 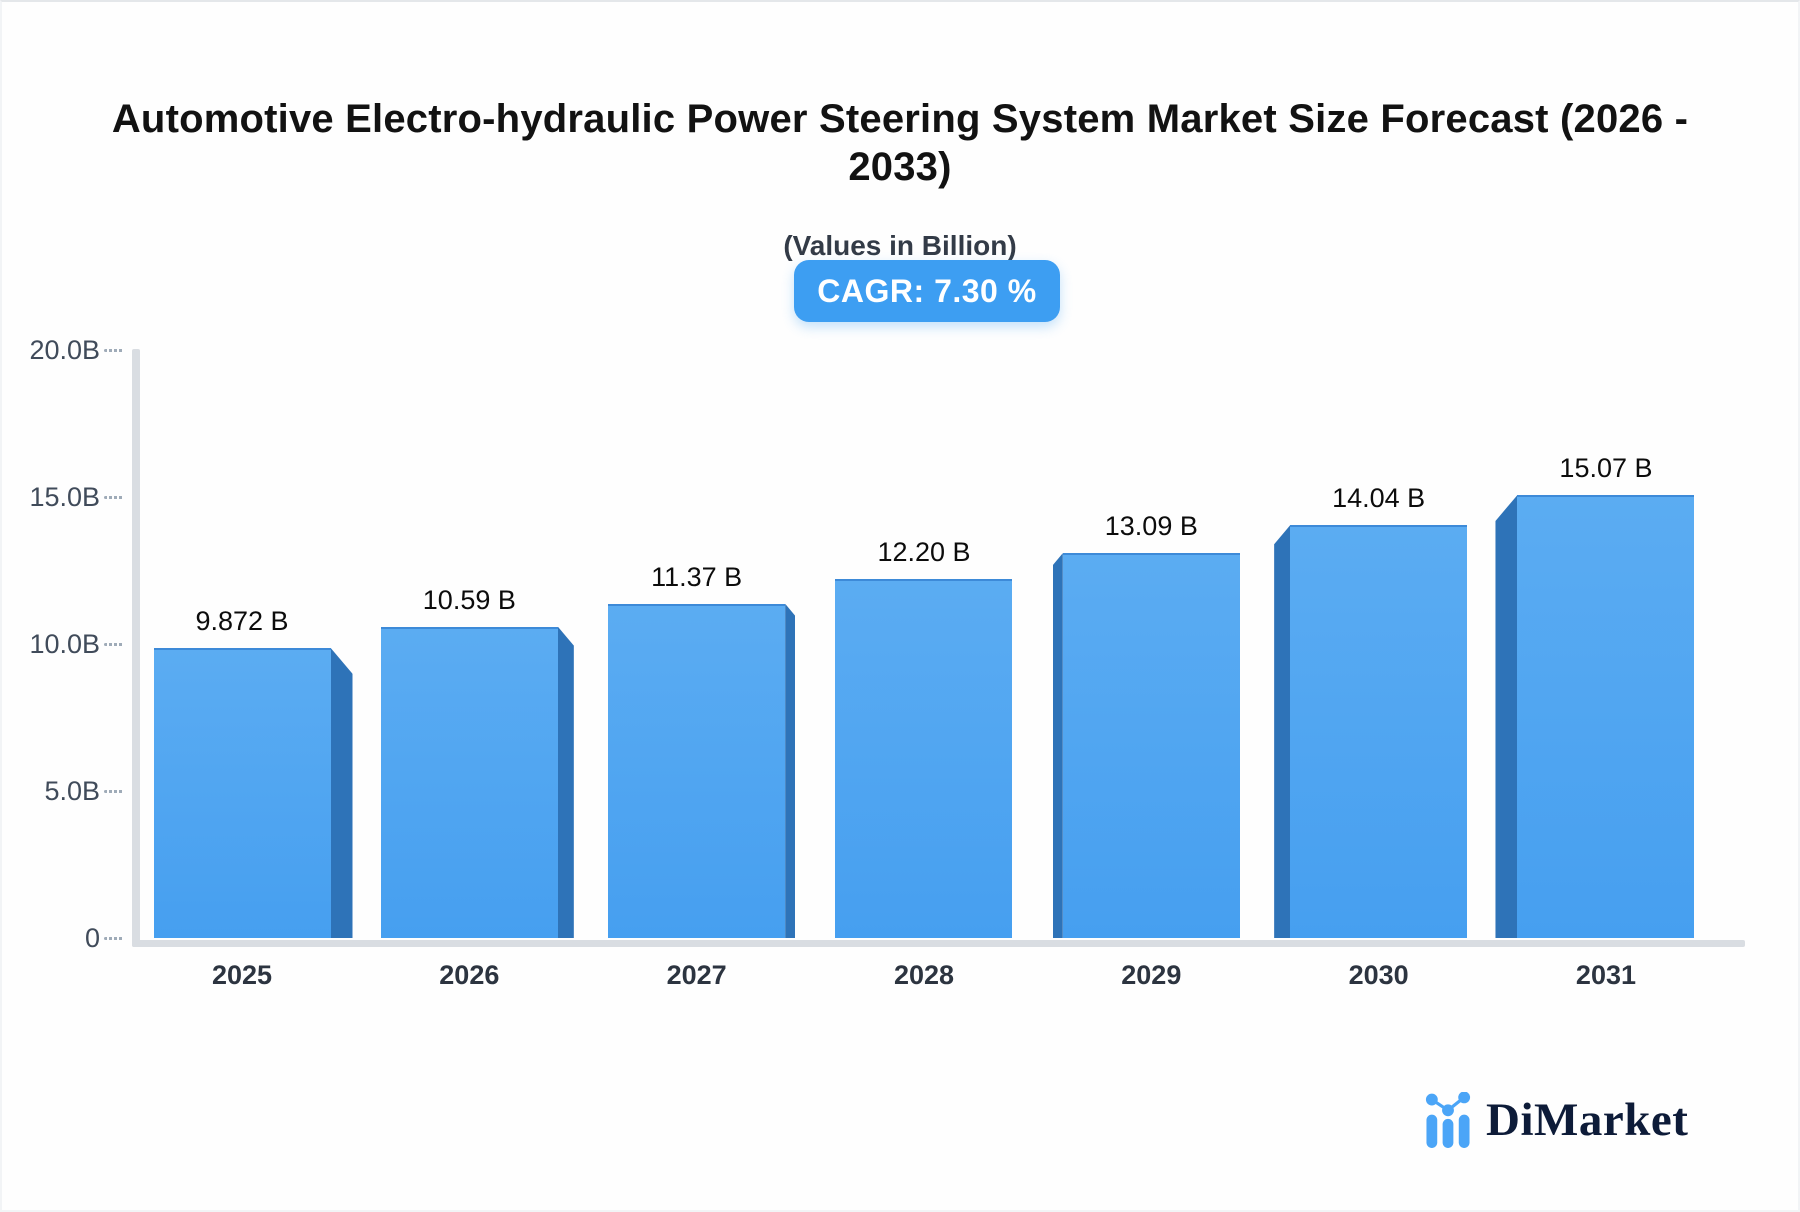 What do you see at coordinates (242, 975) in the screenshot?
I see `x-axis-label: 2025` at bounding box center [242, 975].